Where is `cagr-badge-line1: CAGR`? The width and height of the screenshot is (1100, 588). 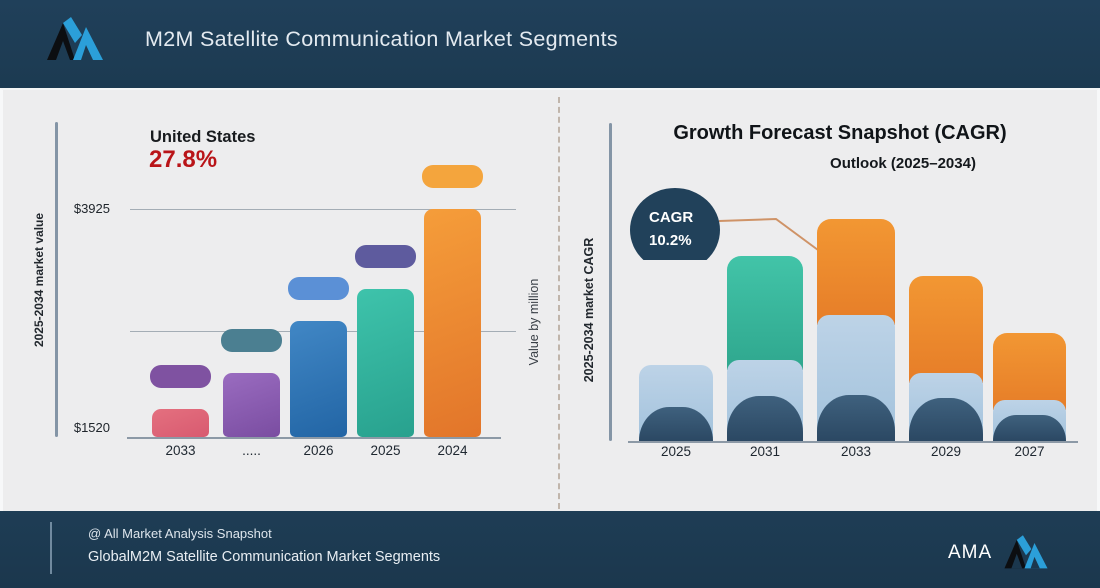
cagr-badge-line1: CAGR is located at coordinates (671, 217).